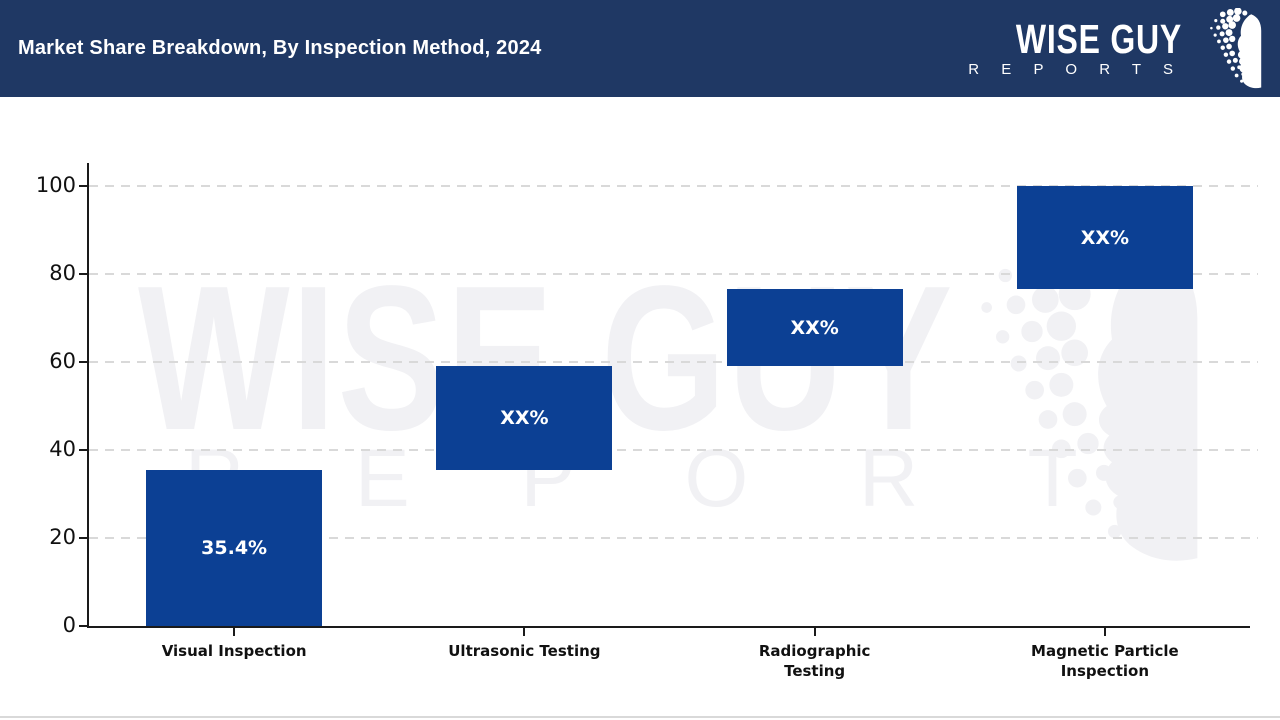  Describe the element at coordinates (55, 185) in the screenshot. I see `y-tick-label: 100` at that location.